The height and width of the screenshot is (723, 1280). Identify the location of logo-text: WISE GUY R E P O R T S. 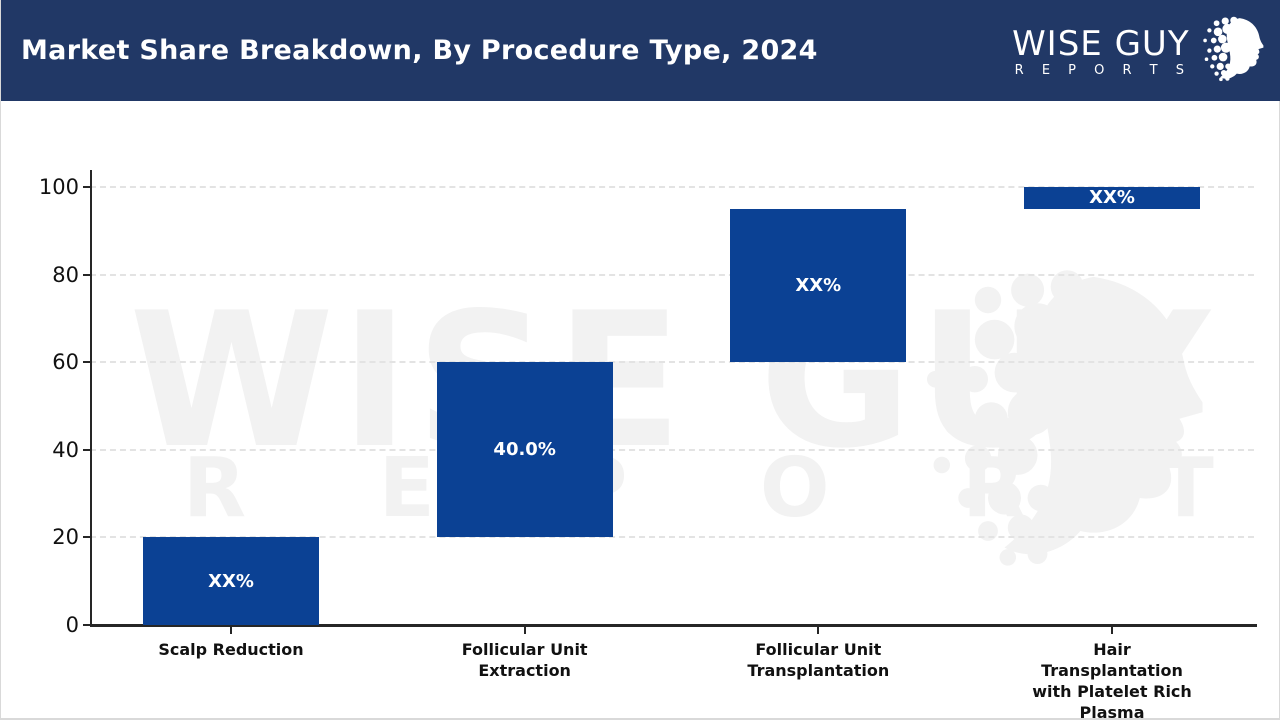
(1101, 52).